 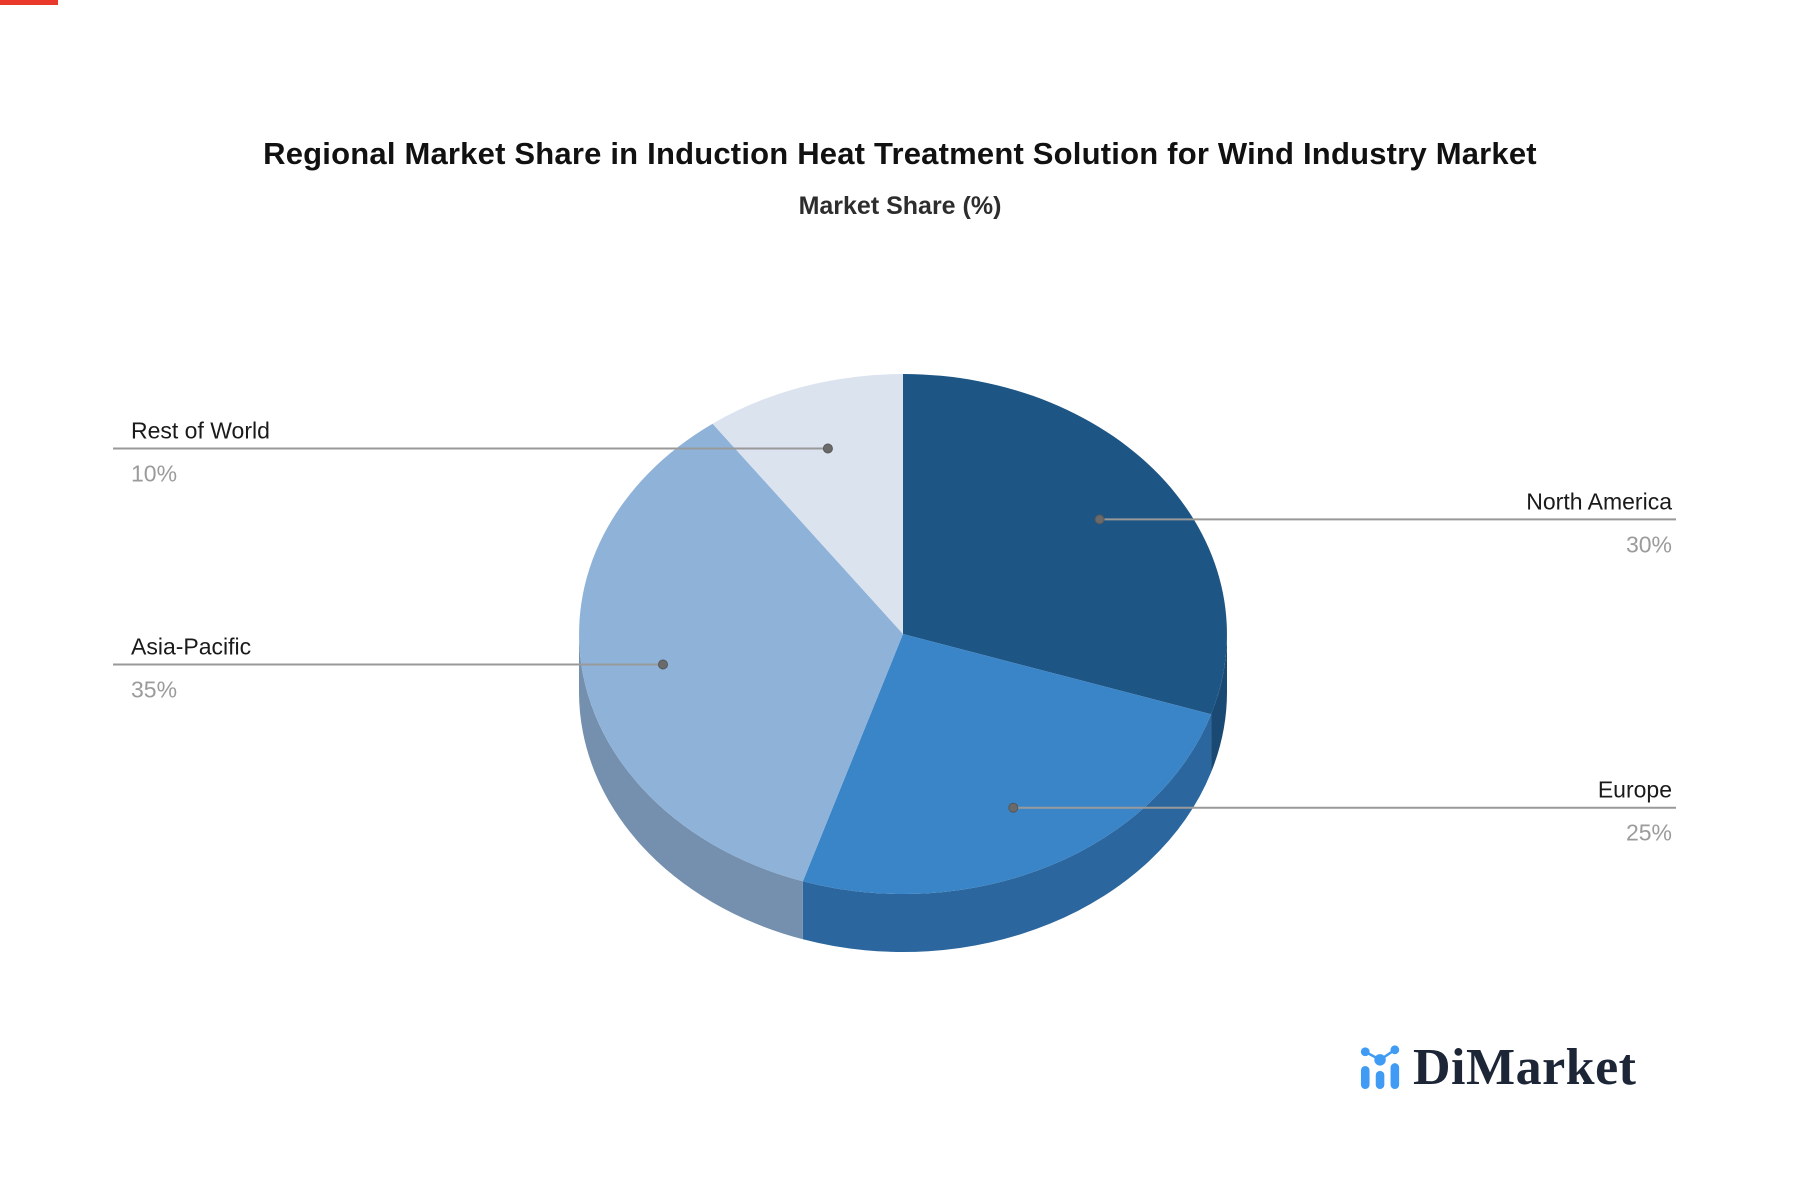 I want to click on leader-dot-europe, so click(x=1013, y=807).